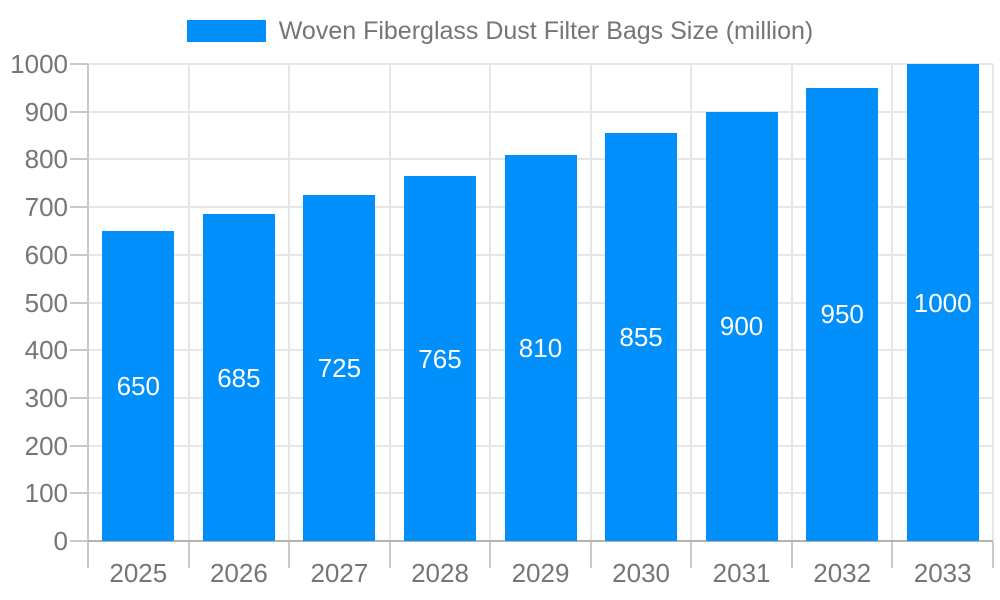 This screenshot has height=600, width=1000. I want to click on bar-value-label: 900, so click(741, 326).